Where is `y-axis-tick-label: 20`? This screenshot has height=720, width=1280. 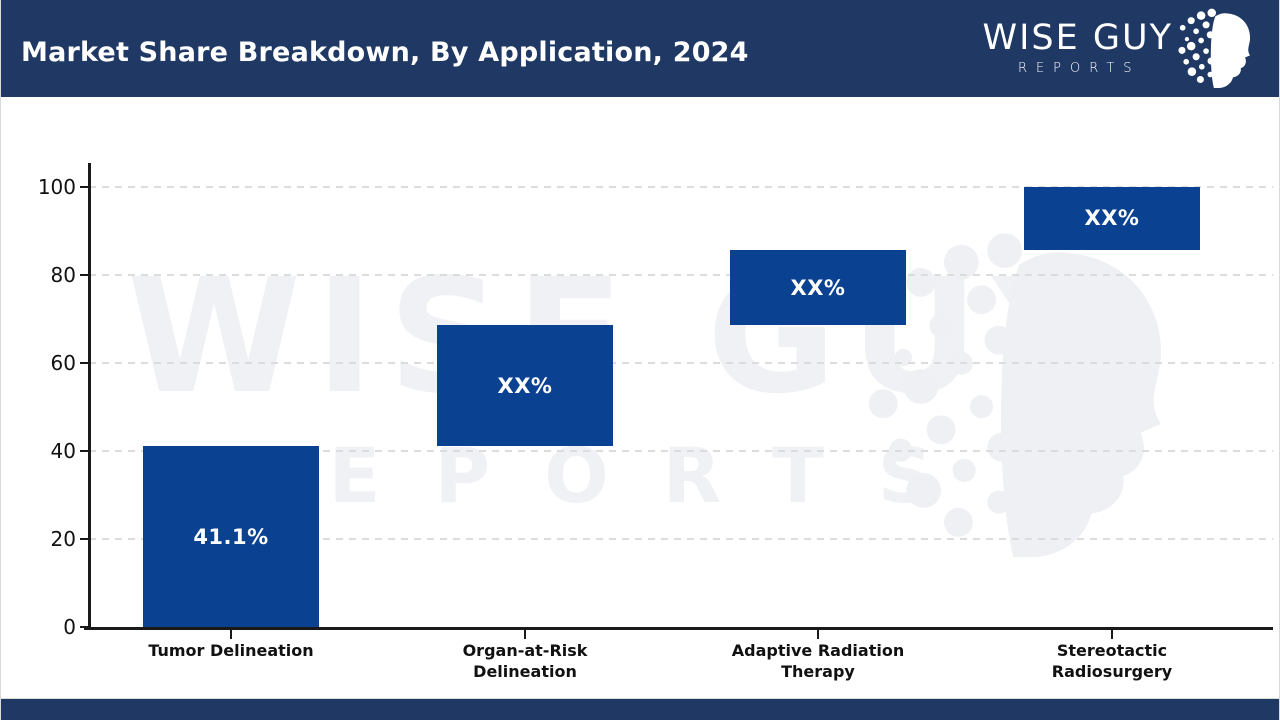 y-axis-tick-label: 20 is located at coordinates (63, 539).